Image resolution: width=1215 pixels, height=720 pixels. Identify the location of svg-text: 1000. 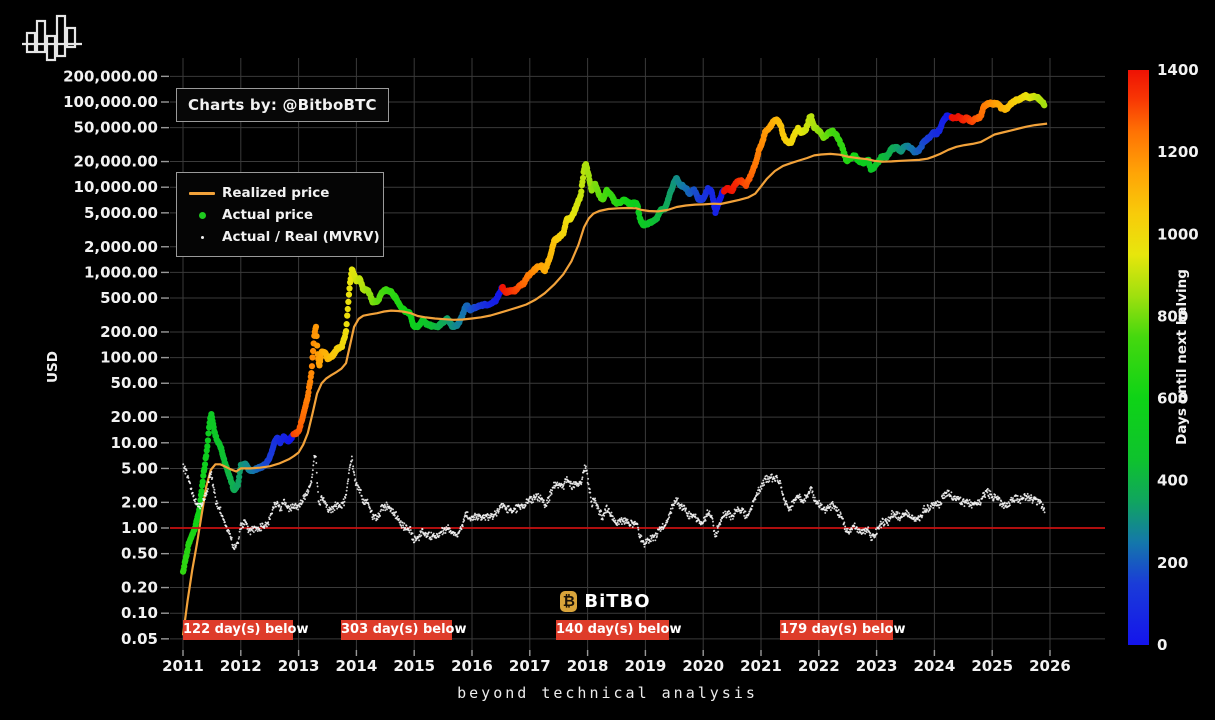
(1178, 234).